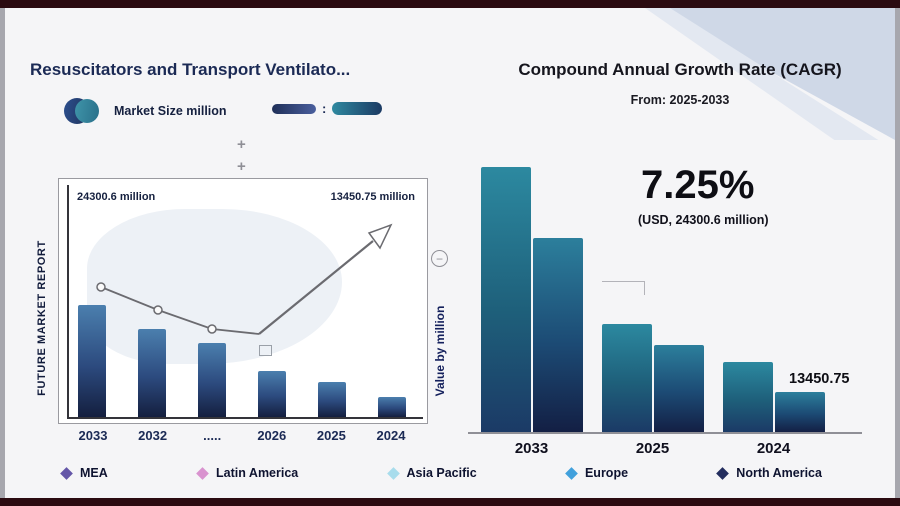 This screenshot has width=900, height=506. What do you see at coordinates (294, 108) in the screenshot?
I see `legend-pill-navy` at bounding box center [294, 108].